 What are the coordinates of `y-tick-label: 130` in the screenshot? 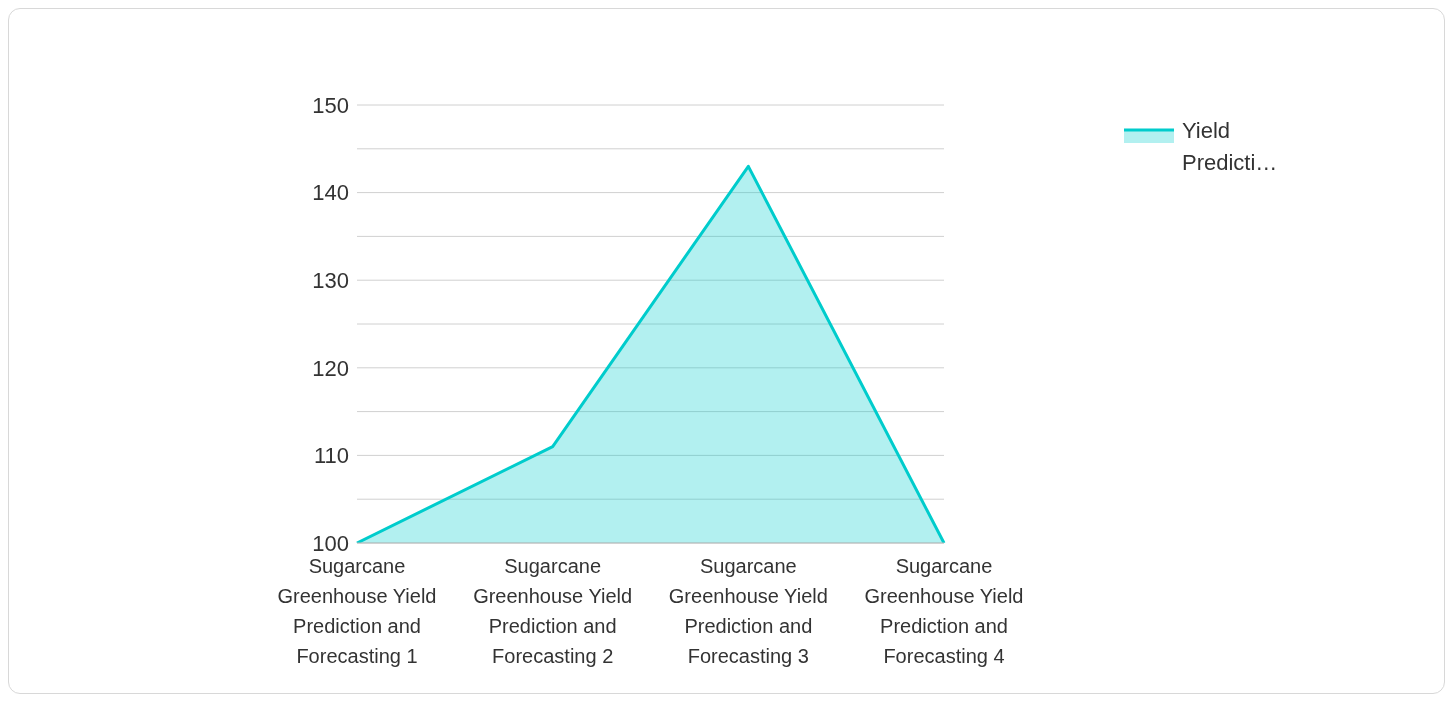 It's located at (330, 281).